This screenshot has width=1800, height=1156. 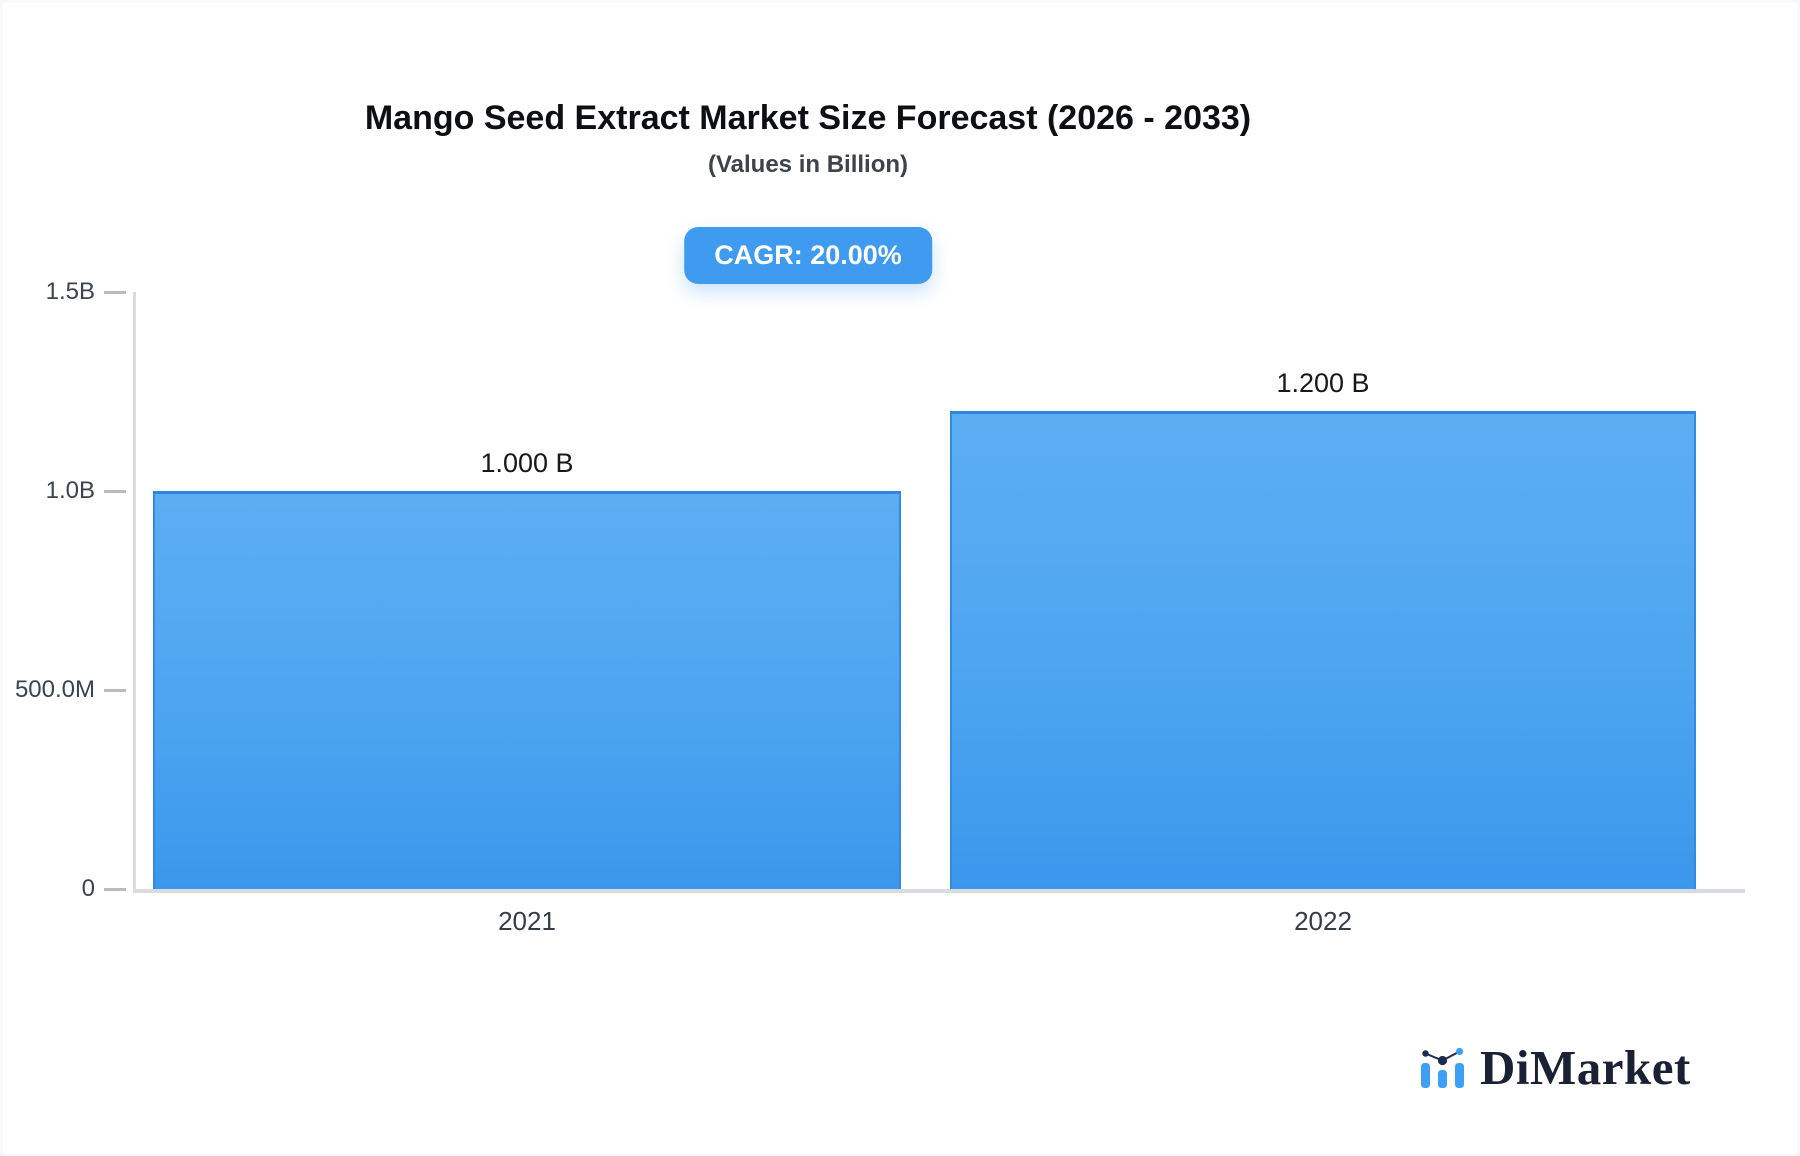 I want to click on cagr-badge: CAGR: 20.00%, so click(x=808, y=255).